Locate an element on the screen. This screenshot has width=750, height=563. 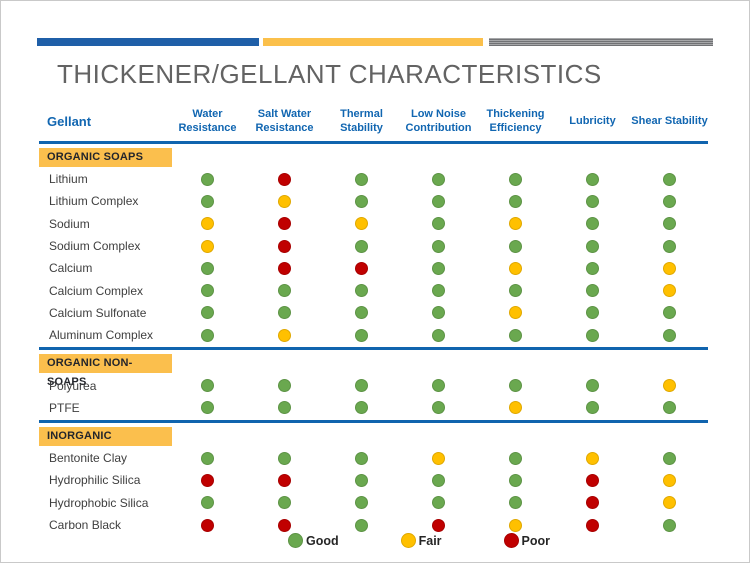
legend-good-dot is located at coordinates (295, 540).